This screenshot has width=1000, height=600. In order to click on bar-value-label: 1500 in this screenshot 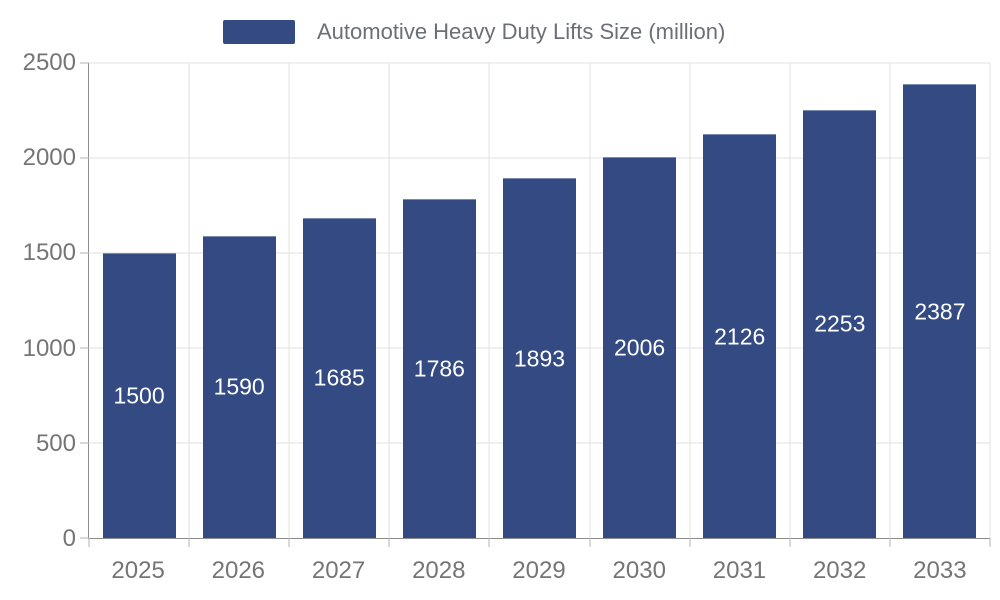, I will do `click(139, 395)`.